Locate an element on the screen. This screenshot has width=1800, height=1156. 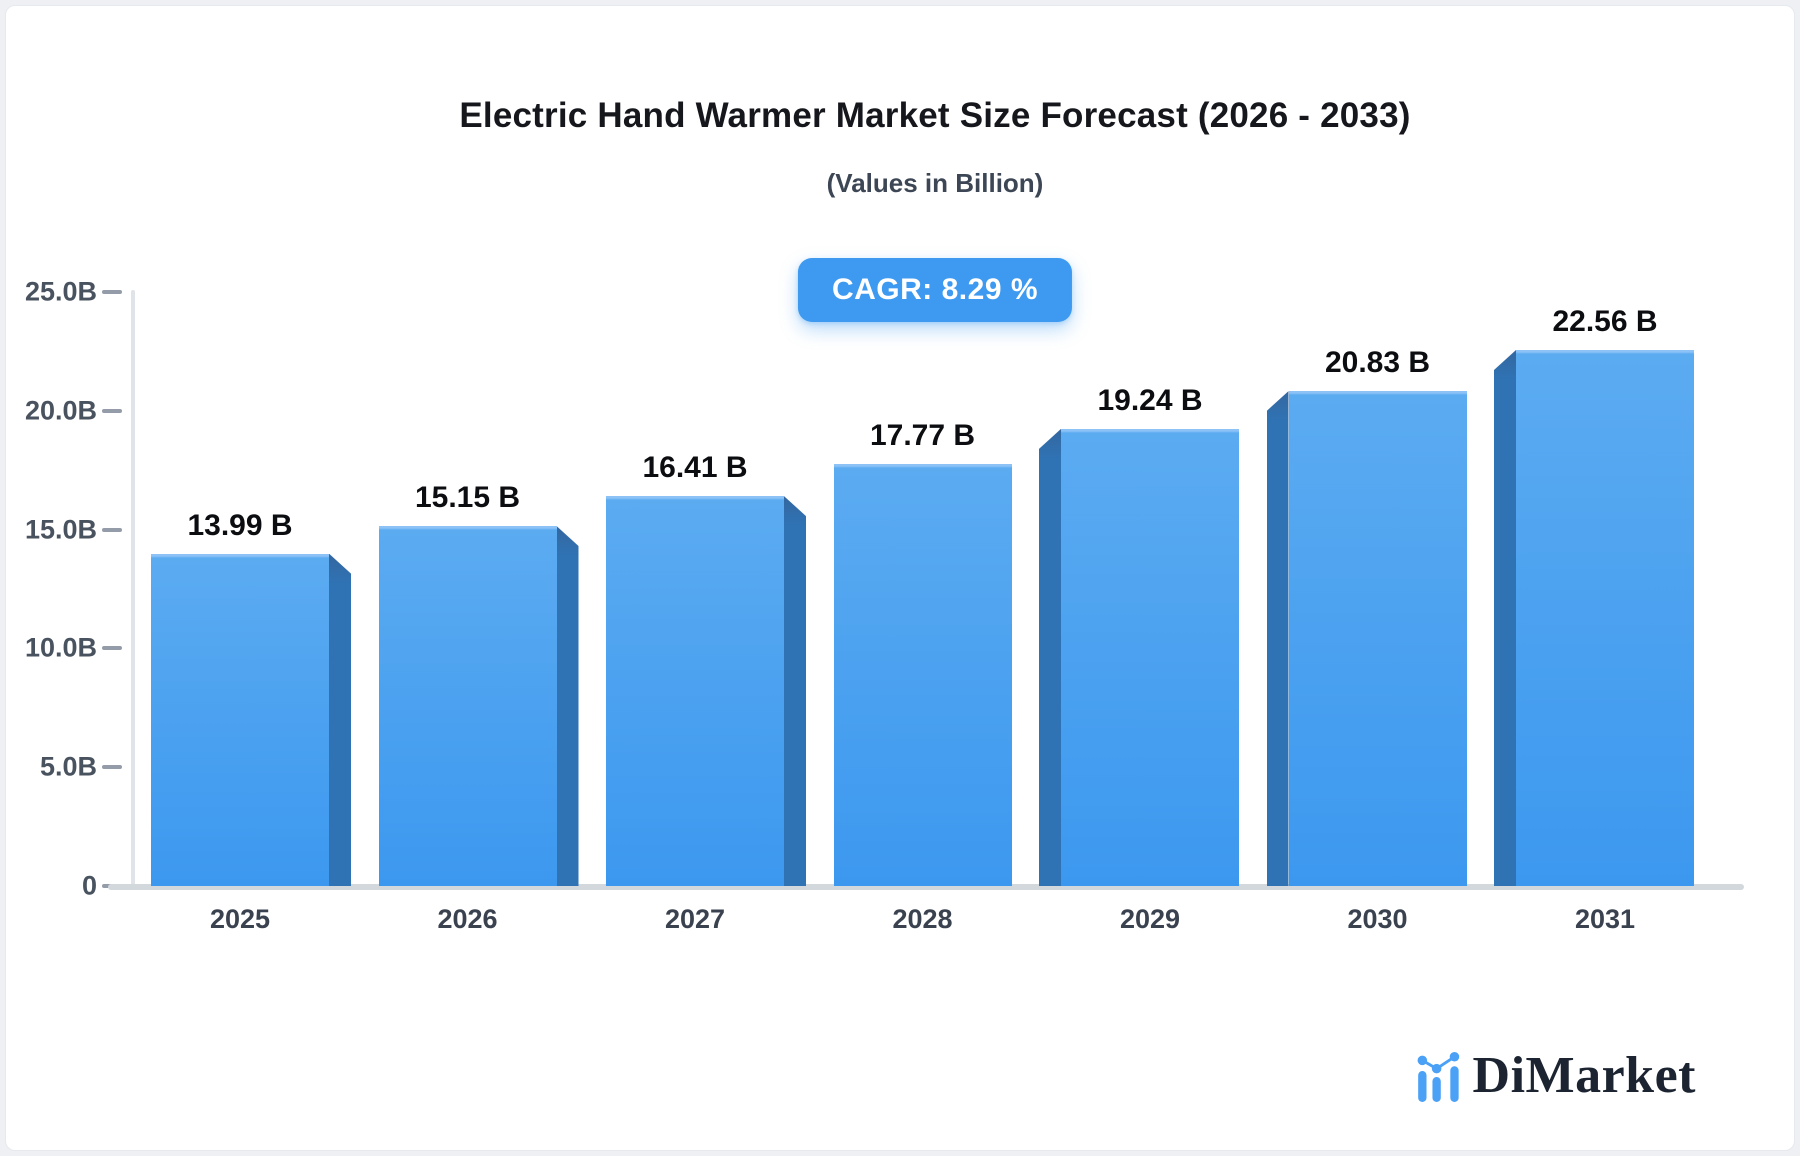
y-axis-tick-label: 0 is located at coordinates (89, 885).